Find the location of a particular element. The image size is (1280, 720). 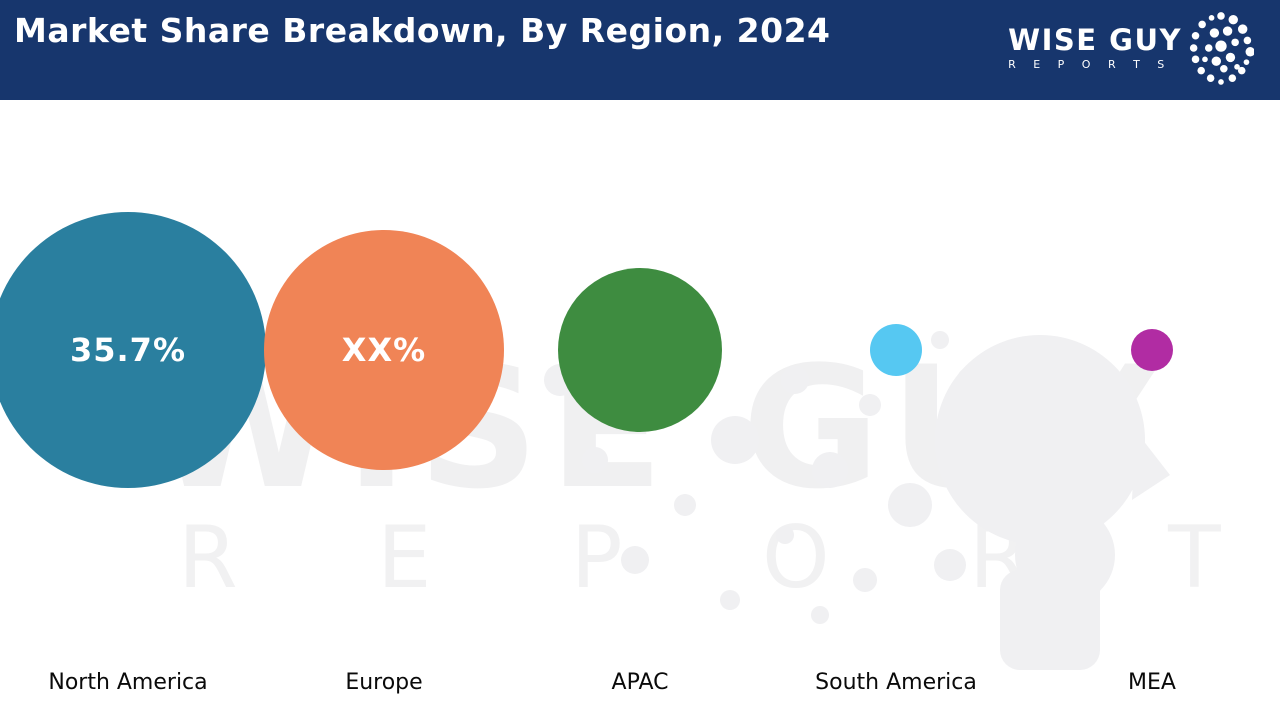

bubble-north-america: 35.7% is located at coordinates (133, 350).